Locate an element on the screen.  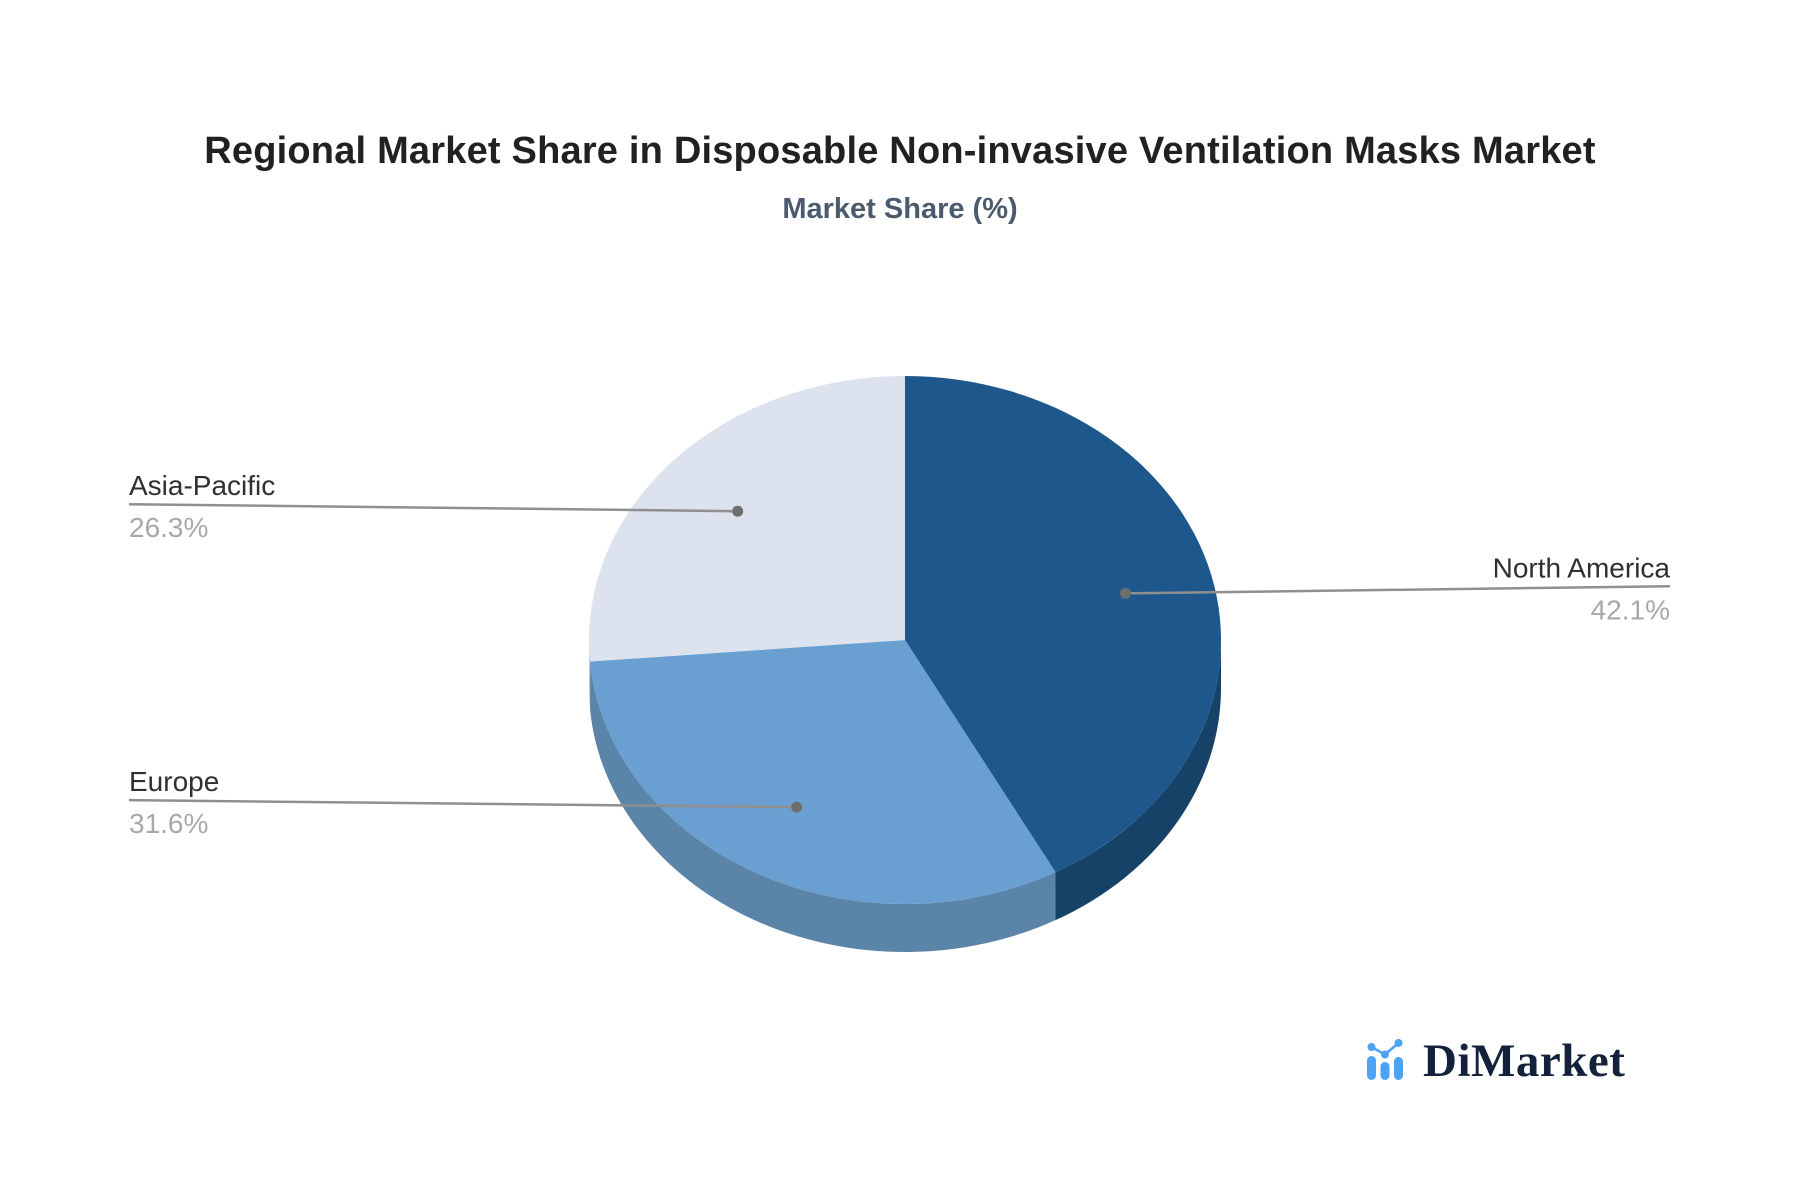
slice-value-asia-pacific: 26.3% is located at coordinates (168, 527).